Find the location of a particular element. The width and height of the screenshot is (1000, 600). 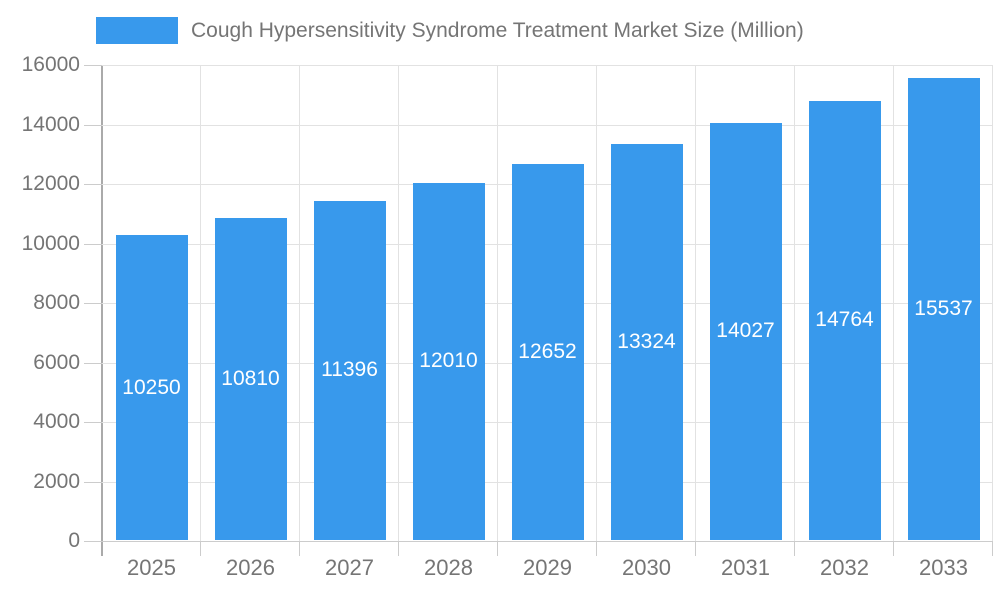

y-tick-label: 14000 is located at coordinates (50, 124).